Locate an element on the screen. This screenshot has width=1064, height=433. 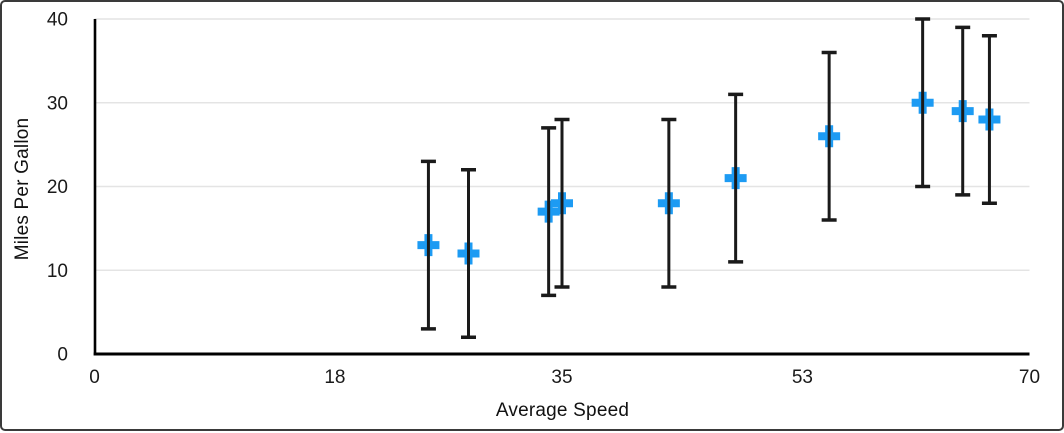
y-tick-label: 10 is located at coordinates (57, 271).